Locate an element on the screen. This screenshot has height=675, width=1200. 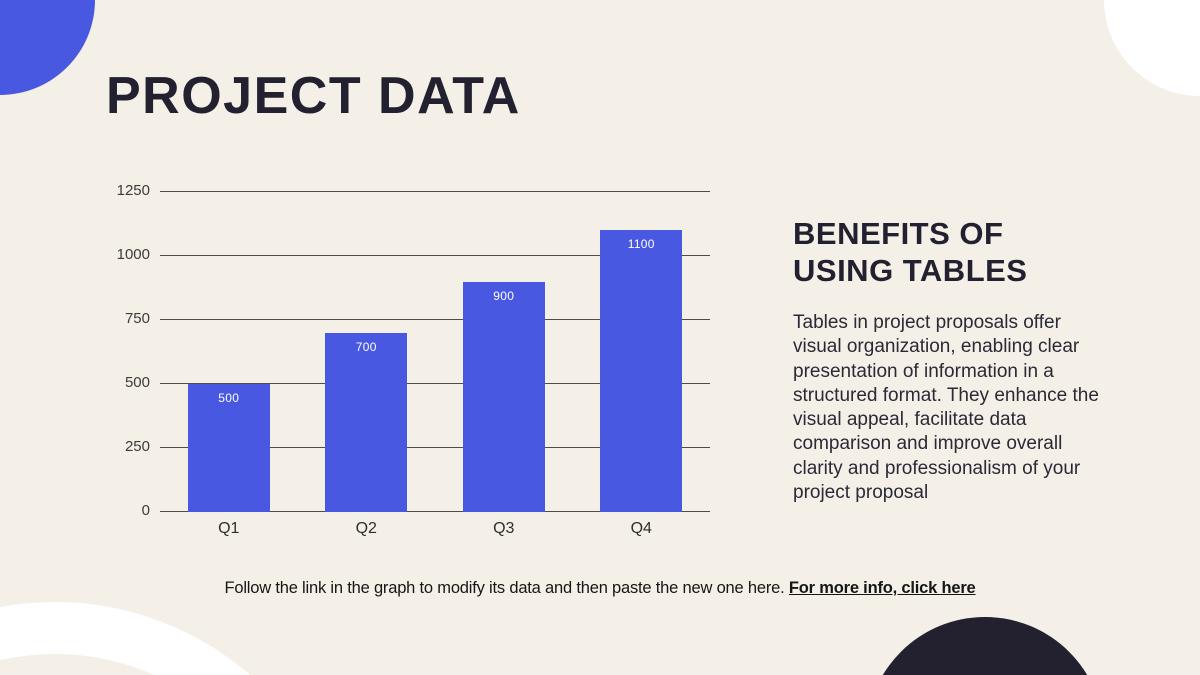
white-quarter-circle-decoration is located at coordinates (1152, 48).